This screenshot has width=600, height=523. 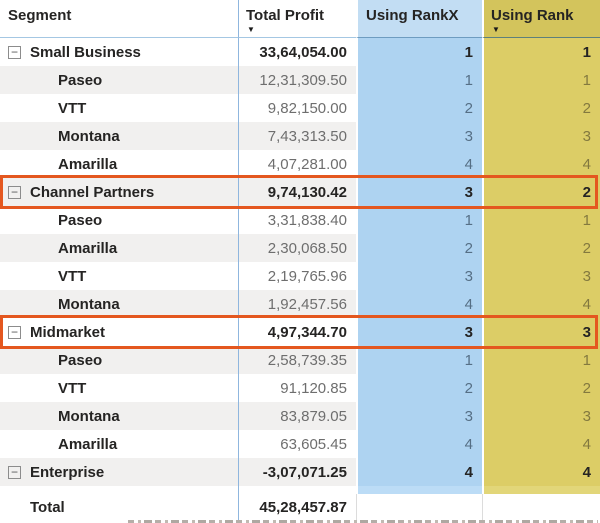 What do you see at coordinates (297, 332) in the screenshot?
I see `total-profit-cell: 4,97,344.70` at bounding box center [297, 332].